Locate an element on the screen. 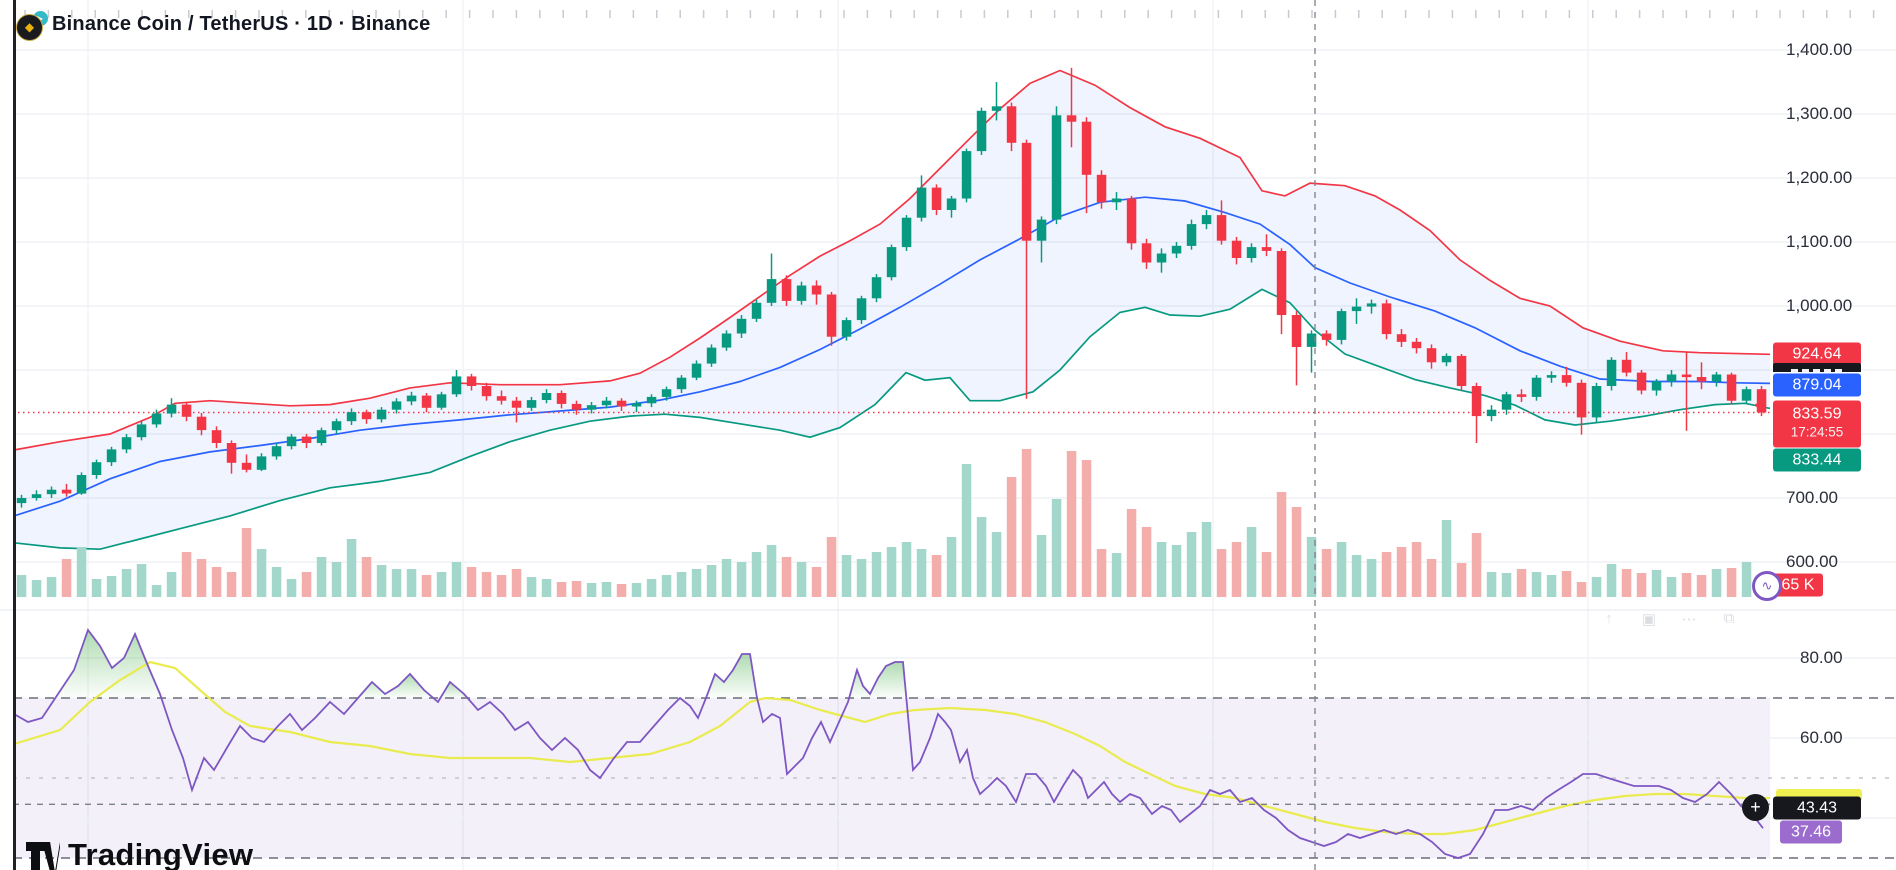 Image resolution: width=1896 pixels, height=870 pixels. bb-lower-value-badge: 833.44 is located at coordinates (1817, 460).